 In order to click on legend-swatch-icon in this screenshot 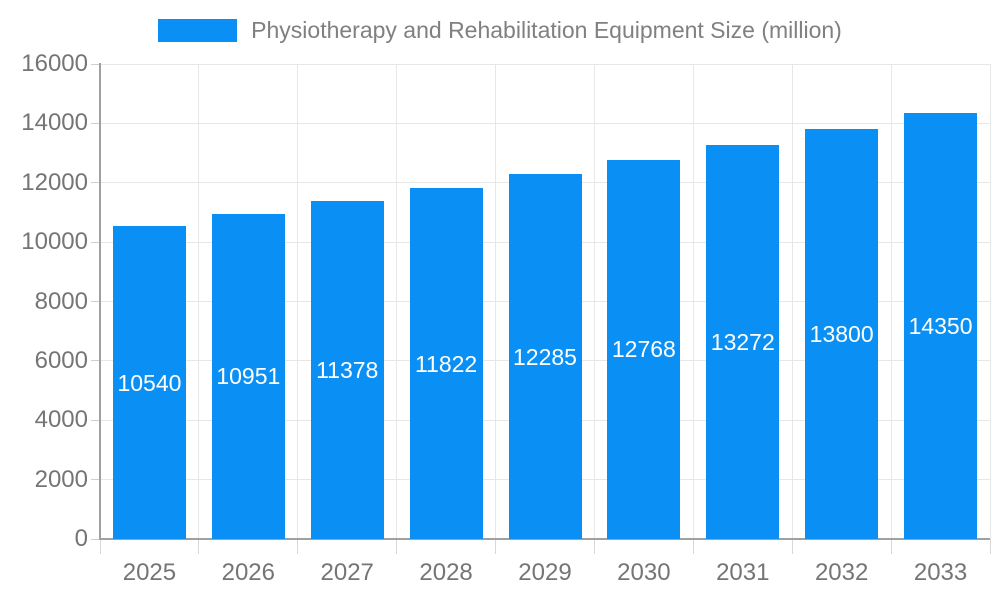, I will do `click(198, 30)`.